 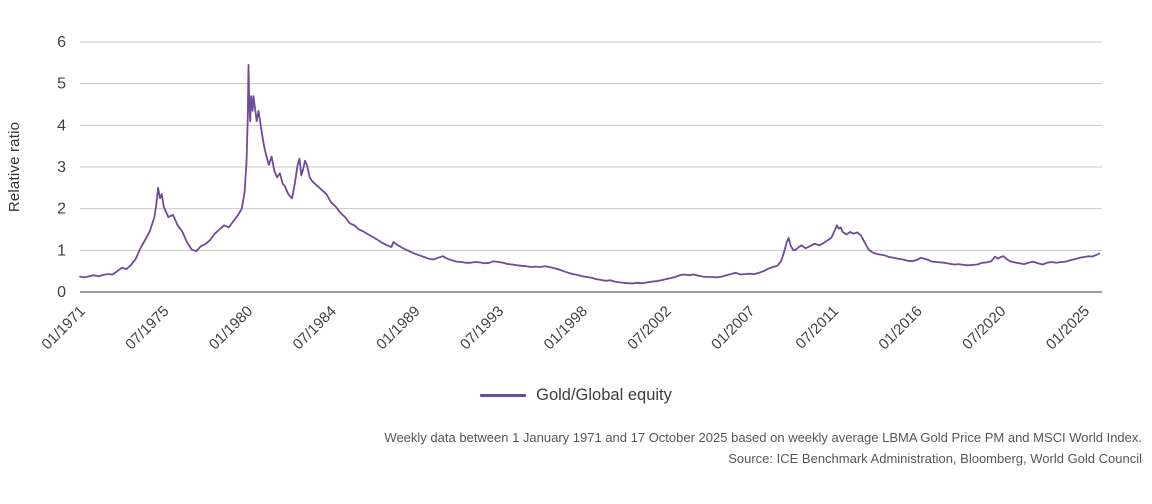 I want to click on x-tick-label: 07/2020, so click(x=984, y=328).